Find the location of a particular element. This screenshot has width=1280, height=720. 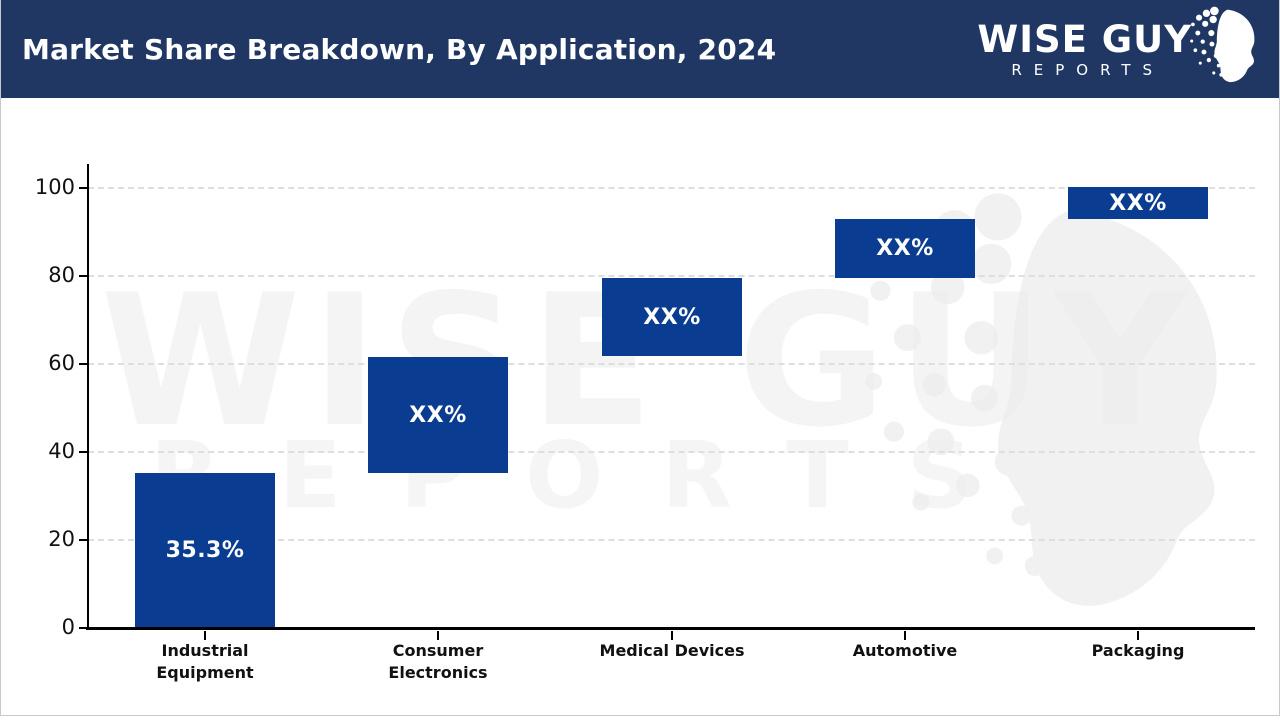

ytick-label-20: 20 is located at coordinates (61, 539).